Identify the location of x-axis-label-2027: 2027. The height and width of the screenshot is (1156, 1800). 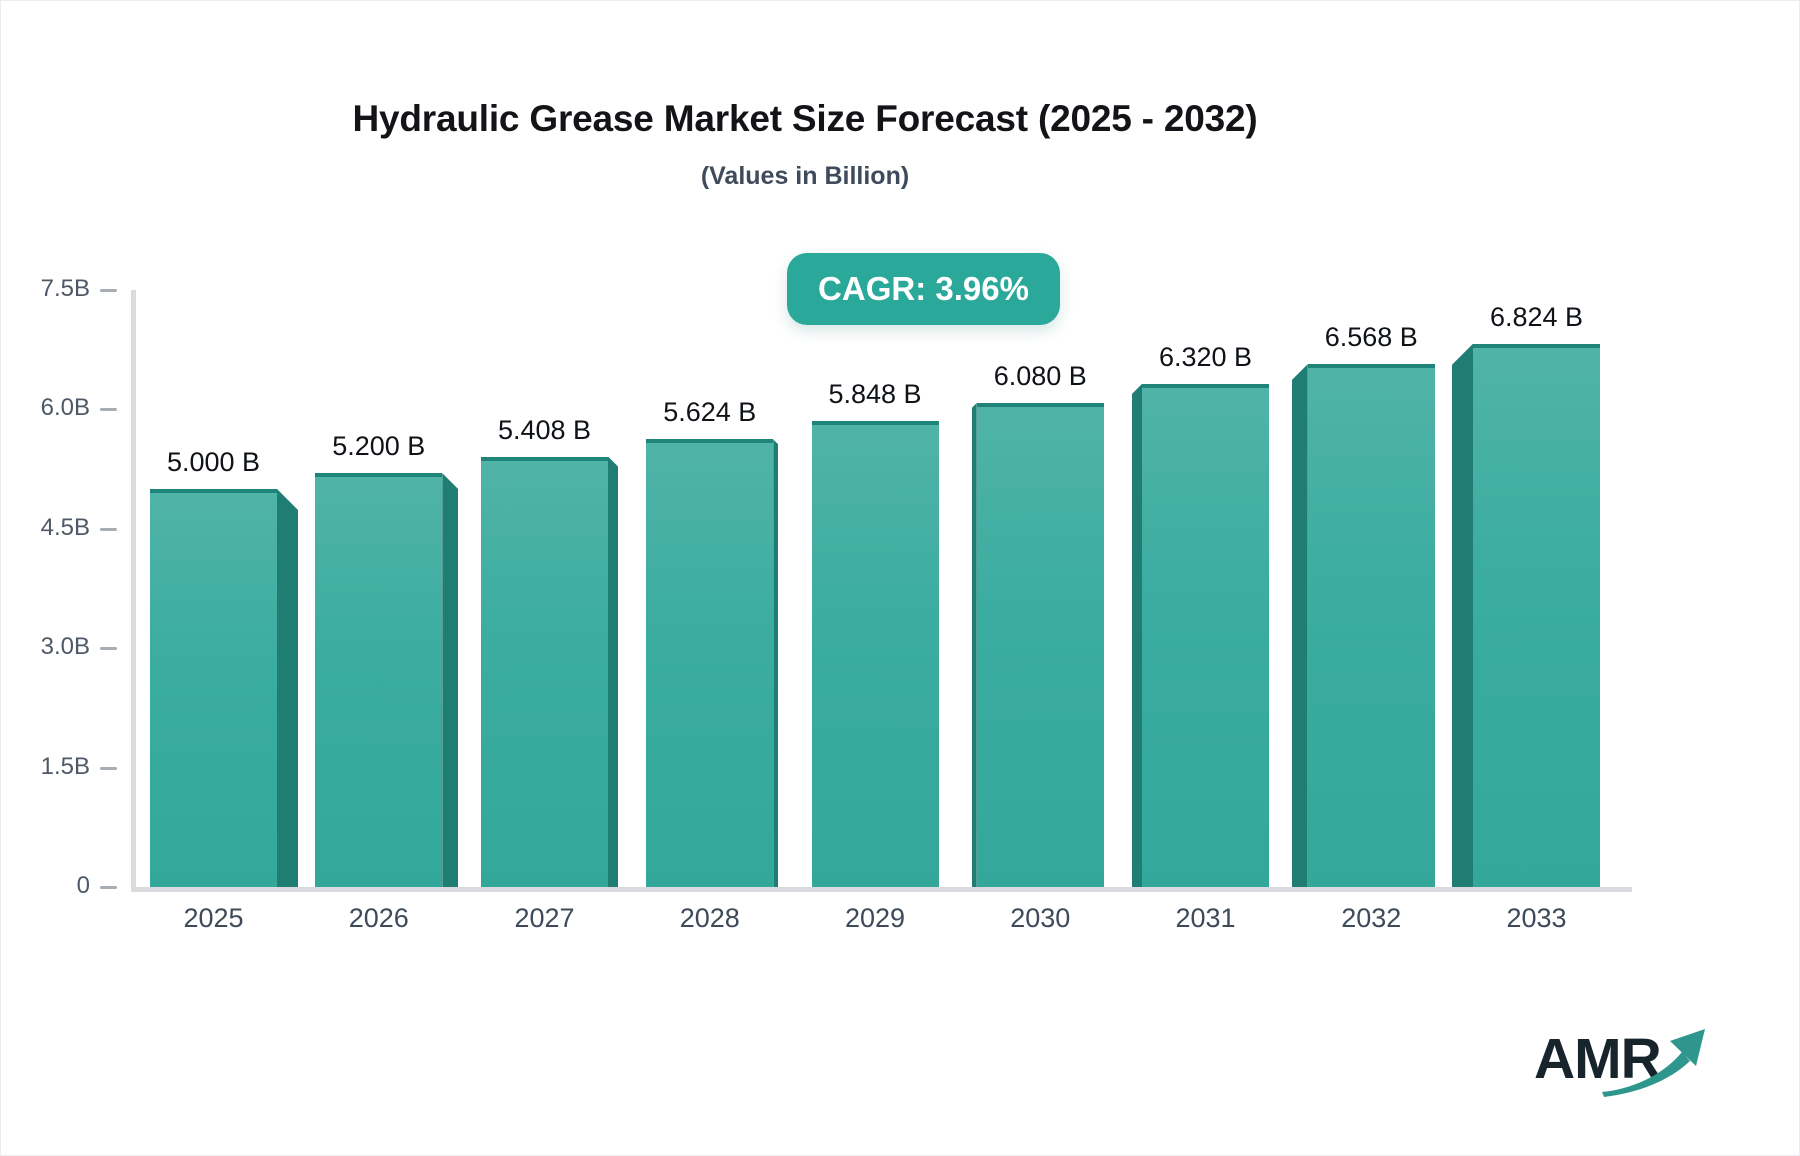
(544, 918).